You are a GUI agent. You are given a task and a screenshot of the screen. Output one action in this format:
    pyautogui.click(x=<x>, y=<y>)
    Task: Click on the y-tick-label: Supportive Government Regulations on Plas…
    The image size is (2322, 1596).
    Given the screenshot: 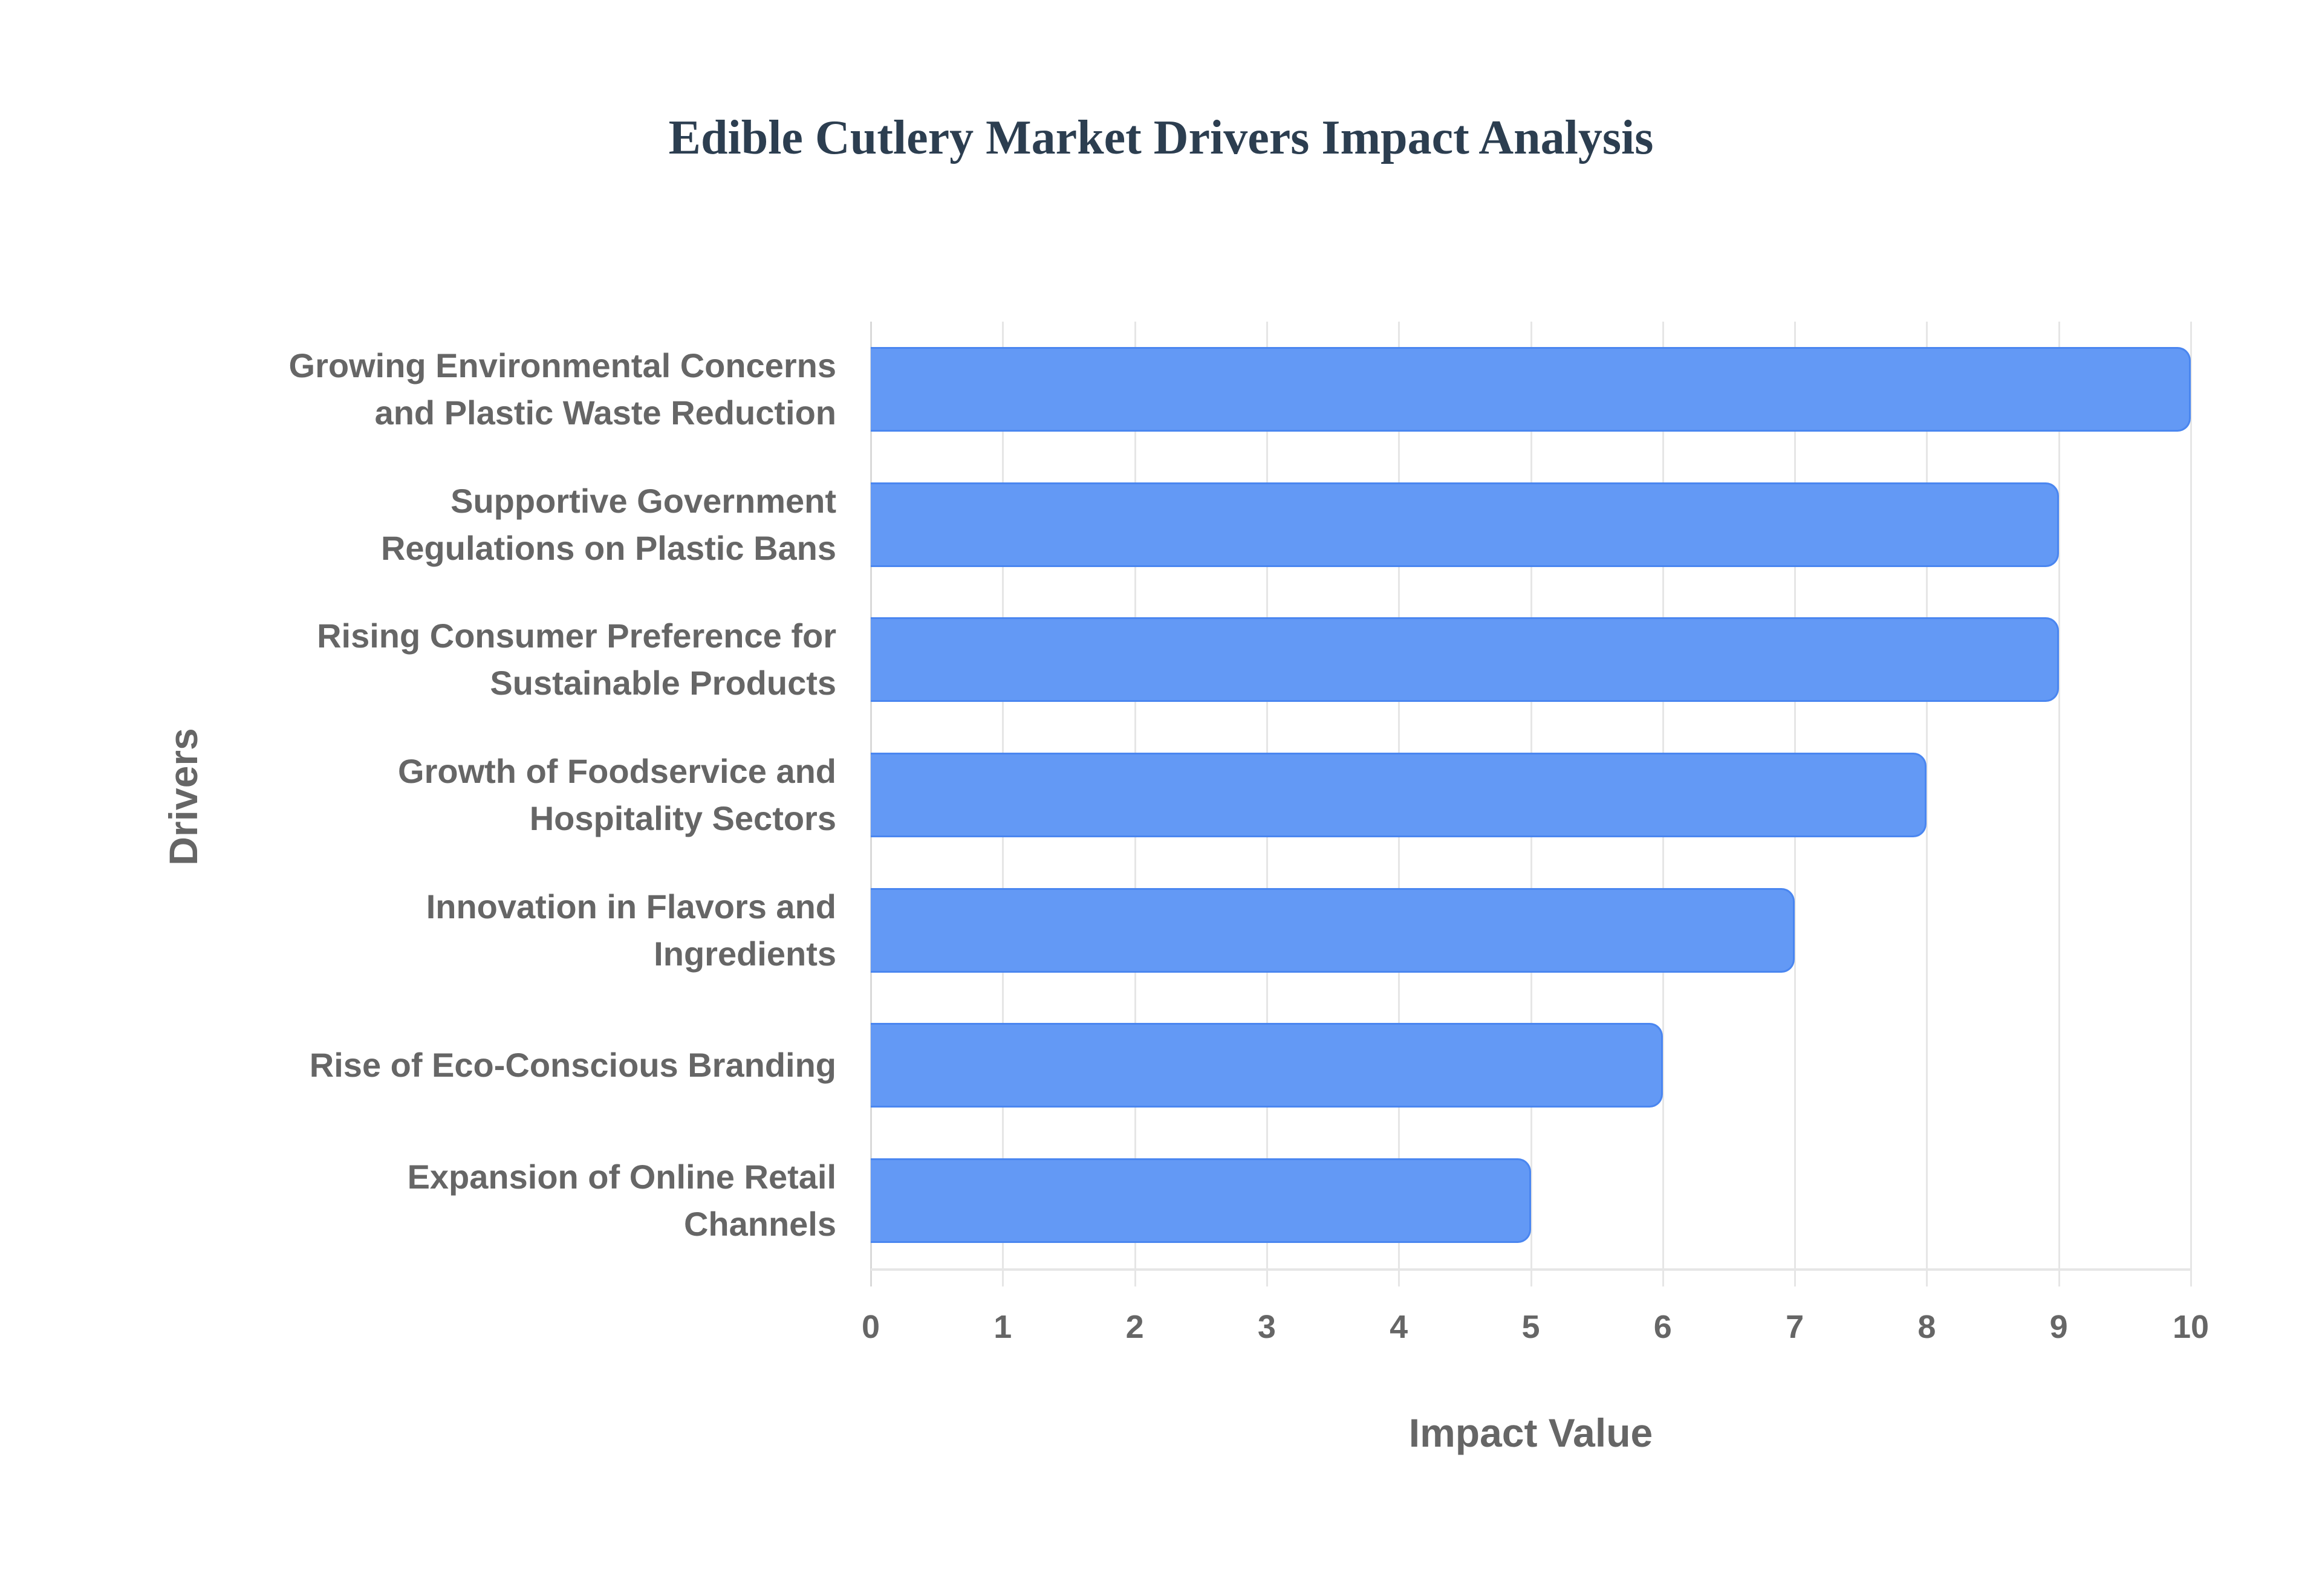 What is the action you would take?
    pyautogui.click(x=534, y=524)
    